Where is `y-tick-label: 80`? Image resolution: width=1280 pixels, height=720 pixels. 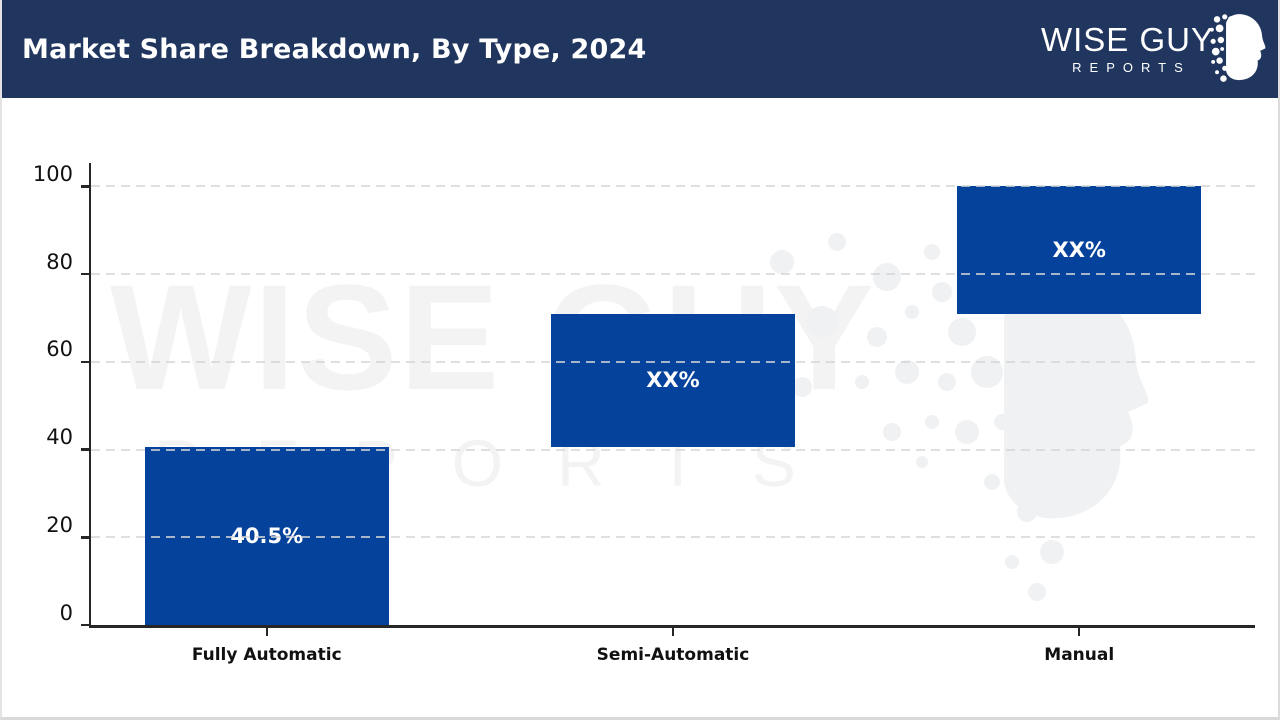
y-tick-label: 80 is located at coordinates (59, 261).